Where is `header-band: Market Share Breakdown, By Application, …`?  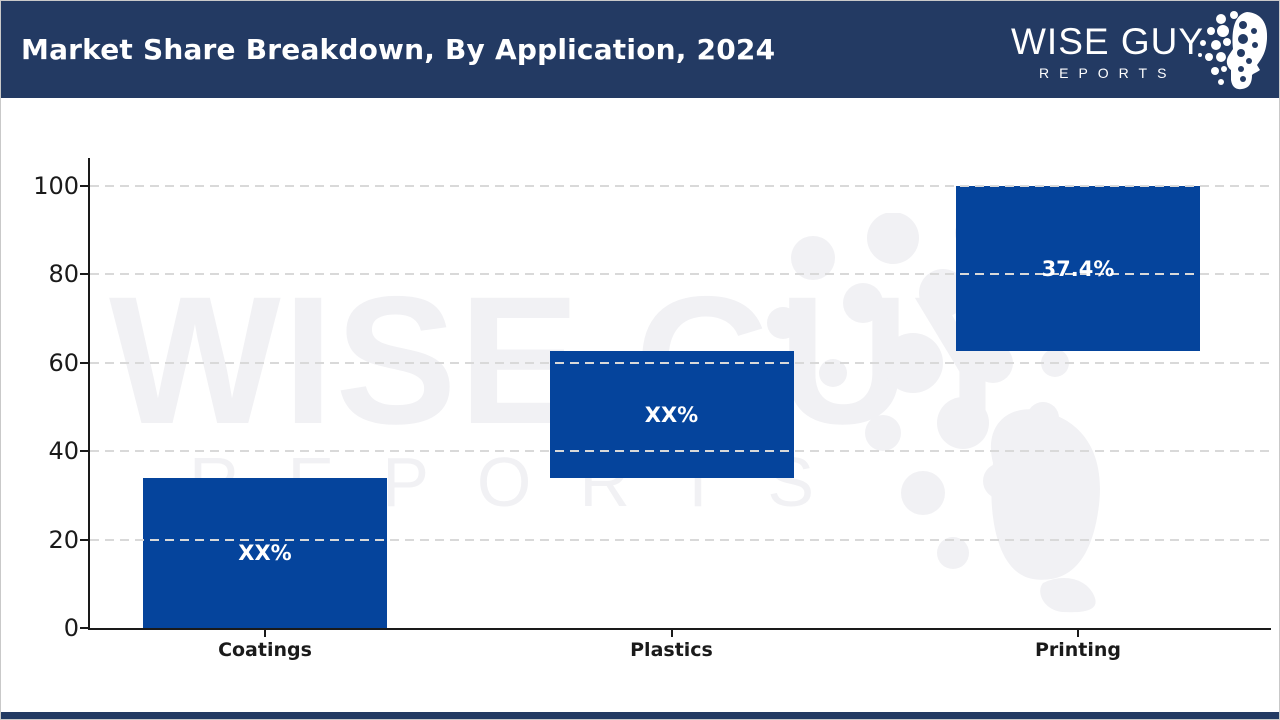 header-band: Market Share Breakdown, By Application, … is located at coordinates (640, 49).